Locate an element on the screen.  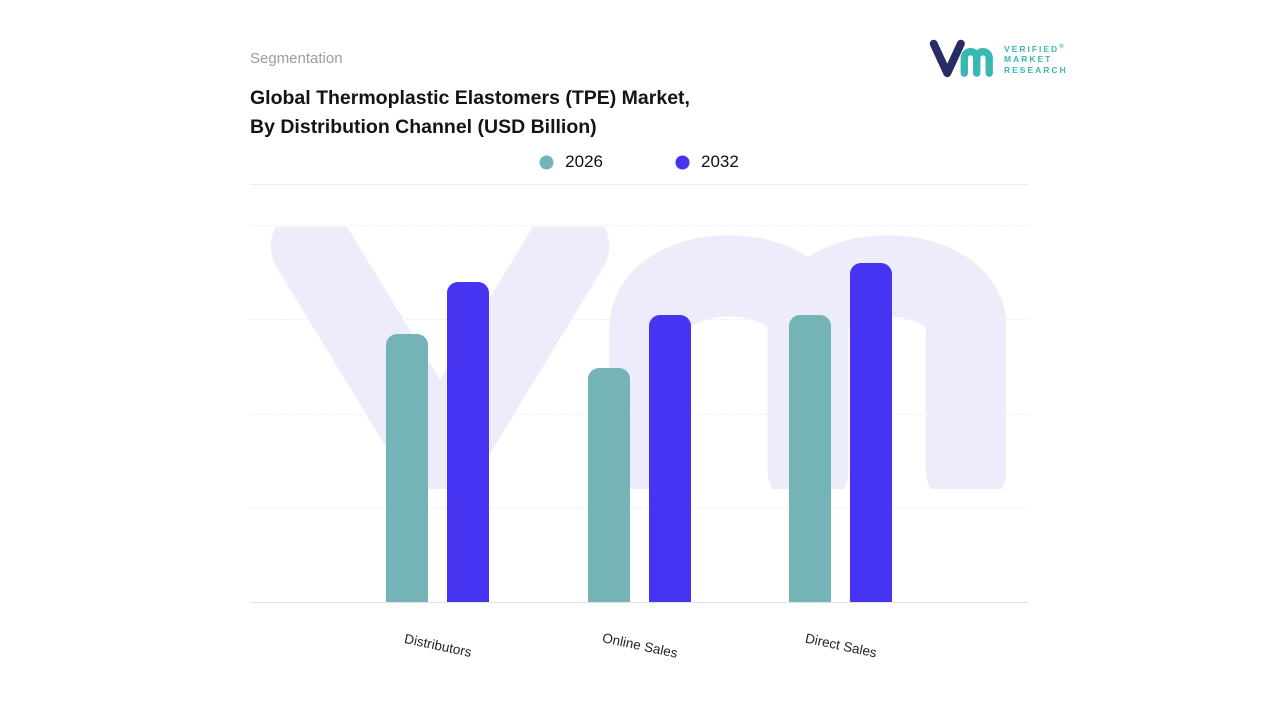
segmentation-eyebrow: Segmentation is located at coordinates (296, 58).